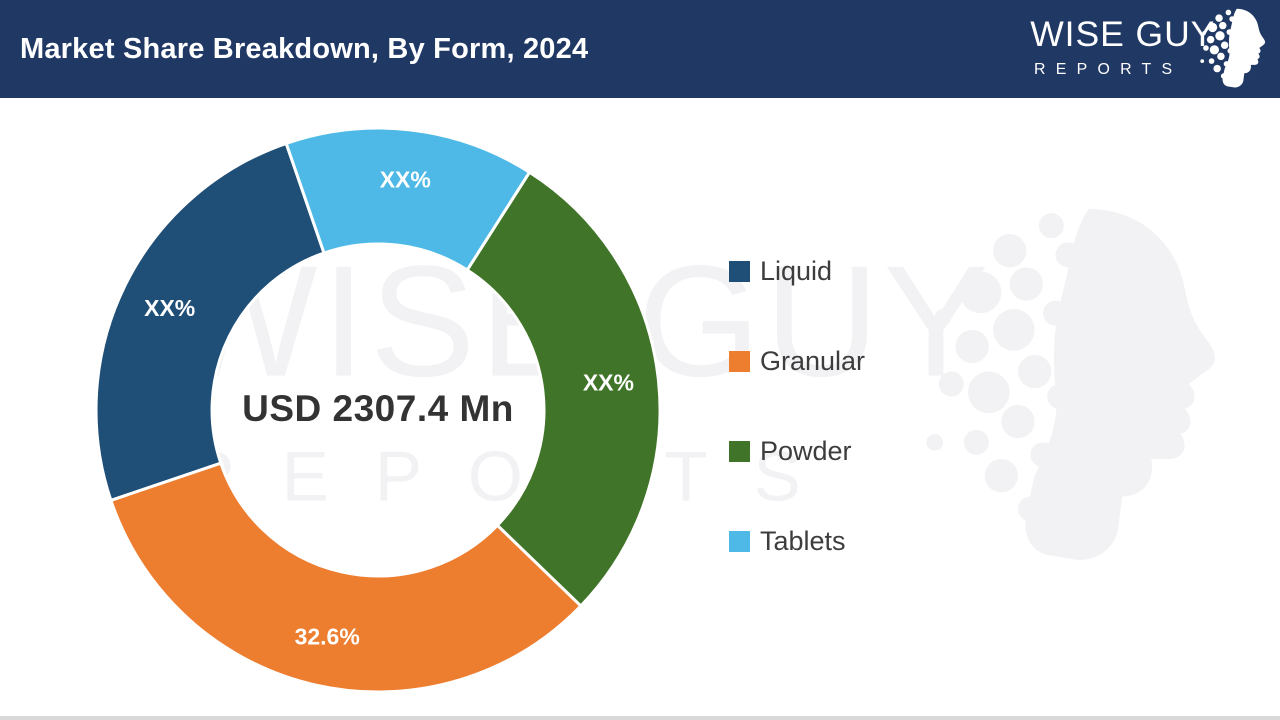 This screenshot has width=1280, height=720. I want to click on legend-label-powder: Powder, so click(806, 451).